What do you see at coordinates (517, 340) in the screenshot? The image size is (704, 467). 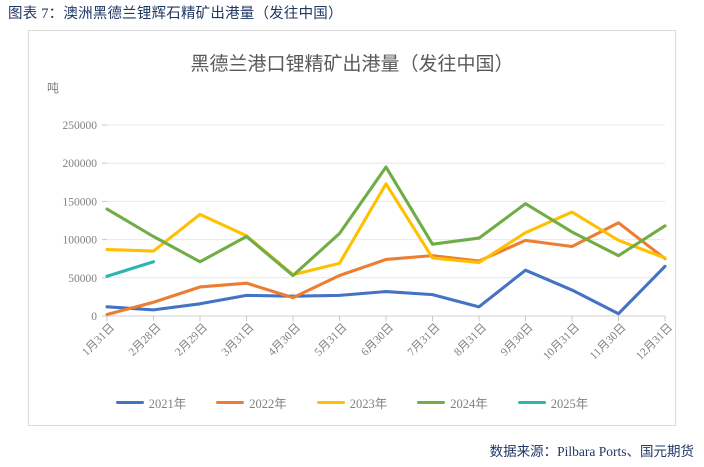 I see `x-tick-label: 9月30日` at bounding box center [517, 340].